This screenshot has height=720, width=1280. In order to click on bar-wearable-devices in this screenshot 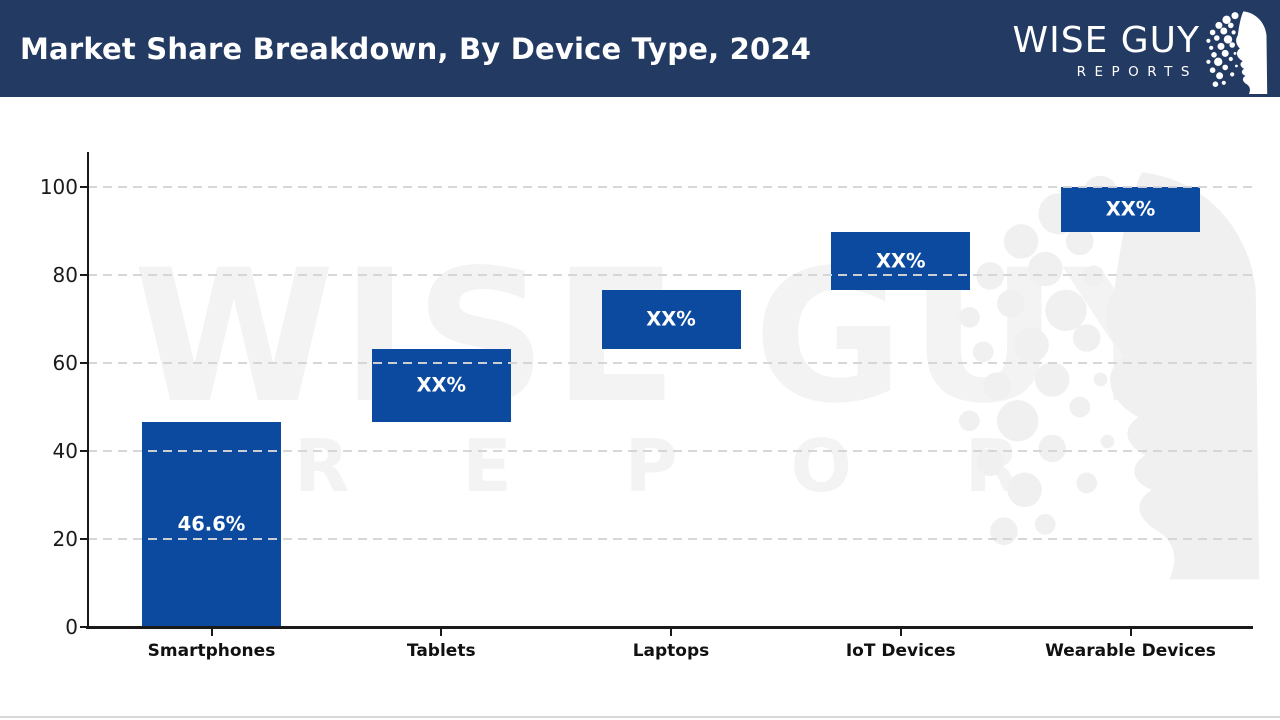, I will do `click(1130, 209)`.